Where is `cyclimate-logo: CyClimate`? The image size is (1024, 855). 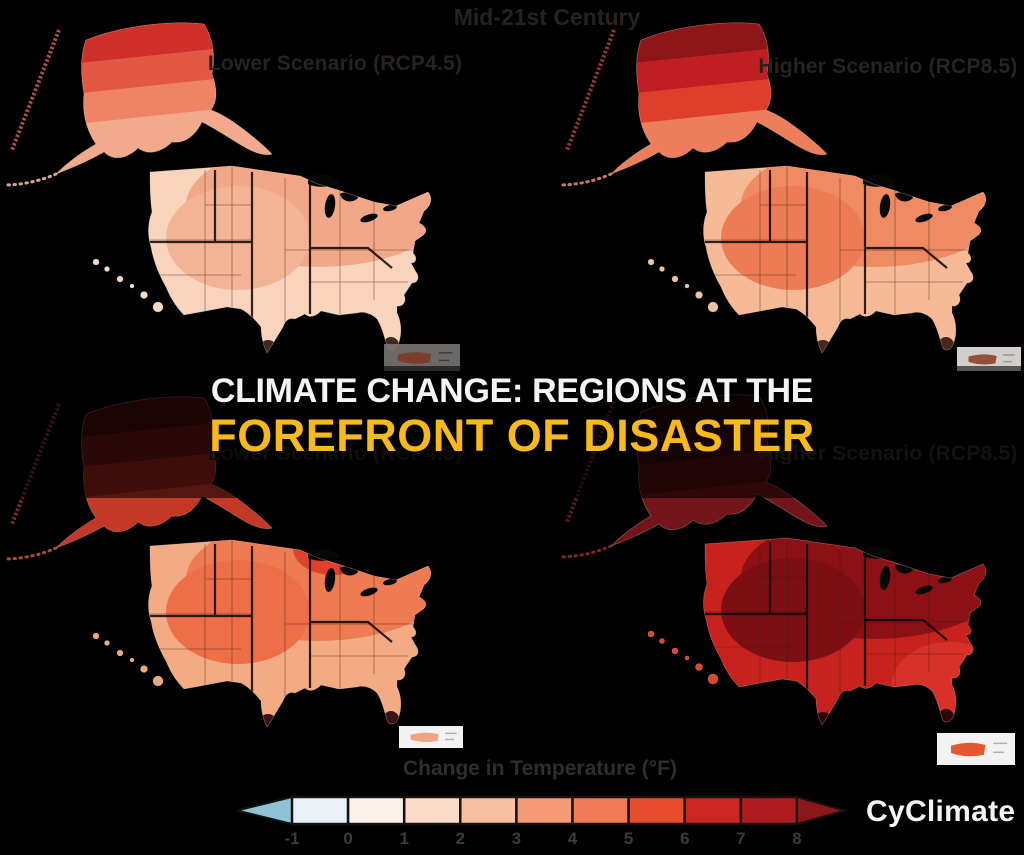
cyclimate-logo: CyClimate is located at coordinates (941, 811).